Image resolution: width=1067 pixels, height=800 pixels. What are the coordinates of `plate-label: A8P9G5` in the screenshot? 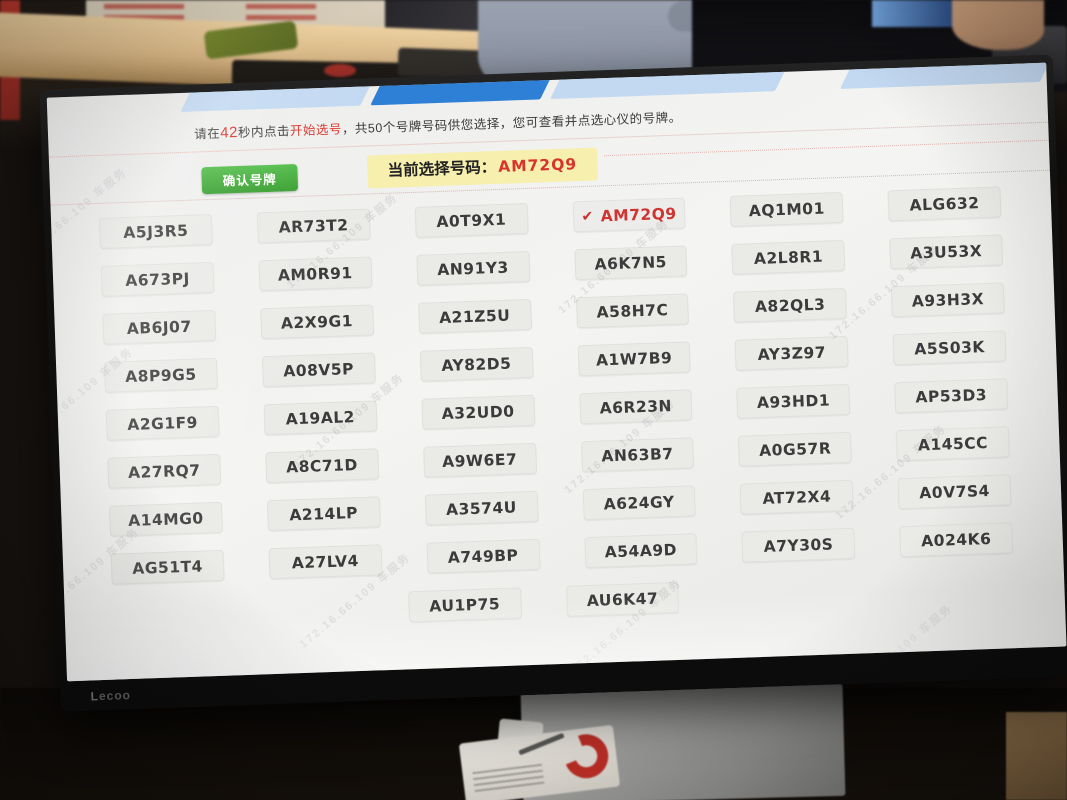 It's located at (160, 375).